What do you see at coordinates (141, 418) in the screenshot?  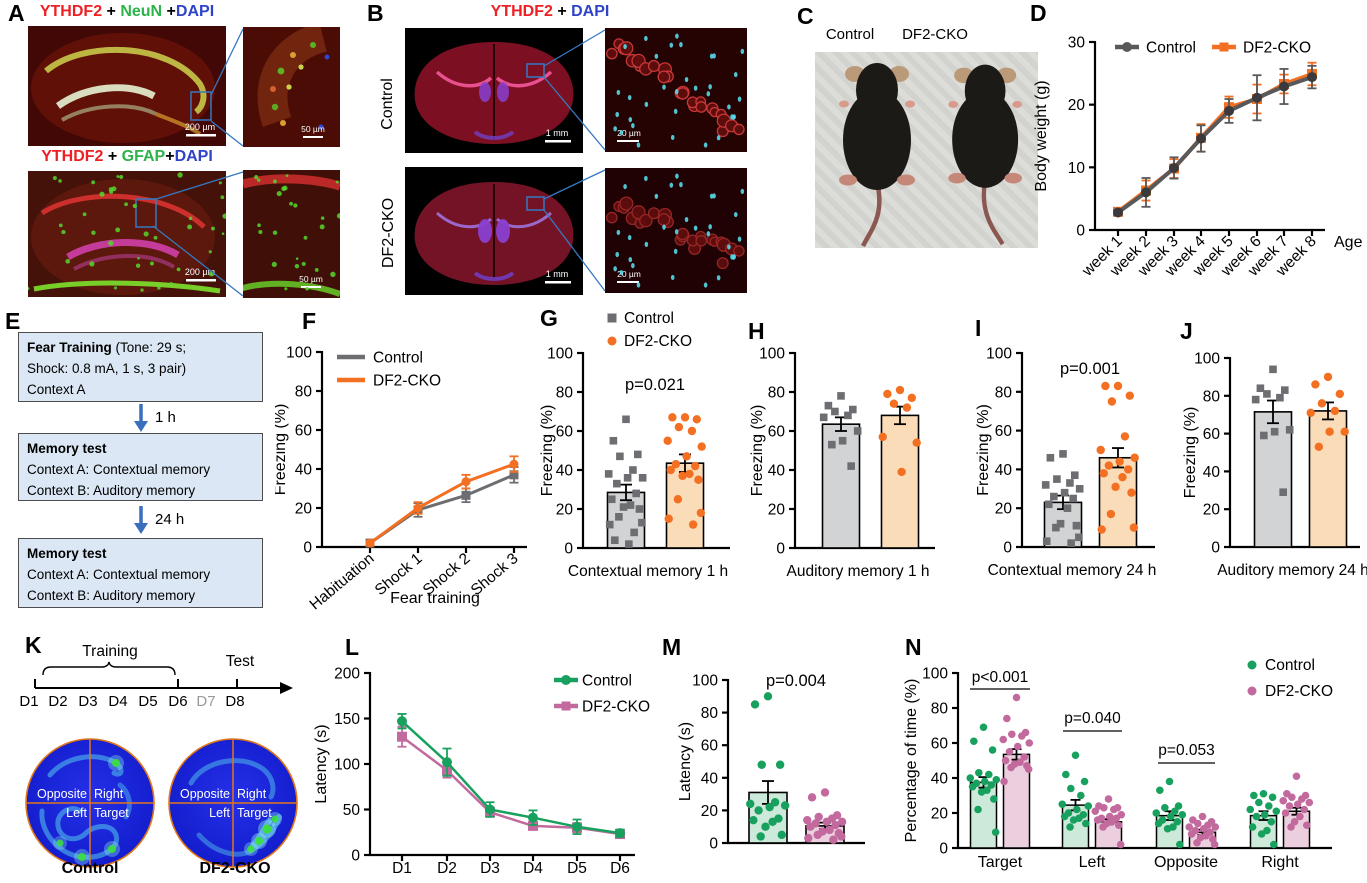 I see `flow-arrow-1h-icon` at bounding box center [141, 418].